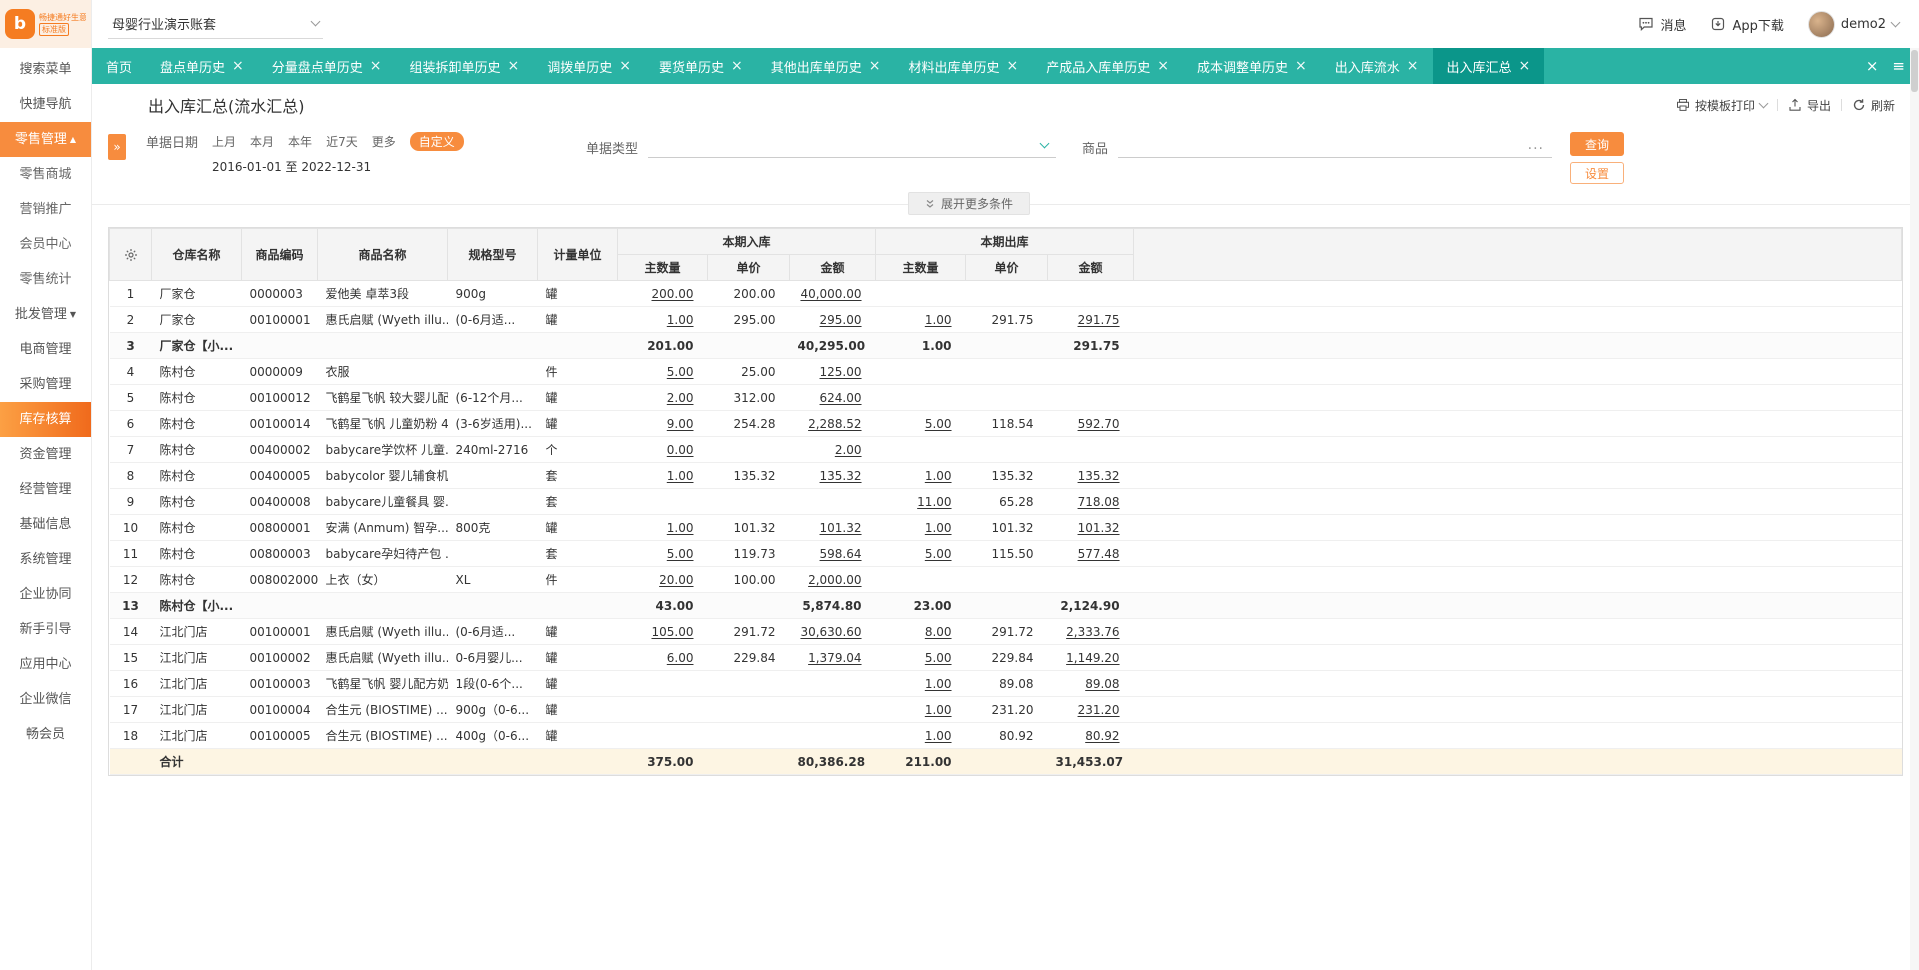  What do you see at coordinates (672, 293) in the screenshot?
I see `drilldown-link: 200.00` at bounding box center [672, 293].